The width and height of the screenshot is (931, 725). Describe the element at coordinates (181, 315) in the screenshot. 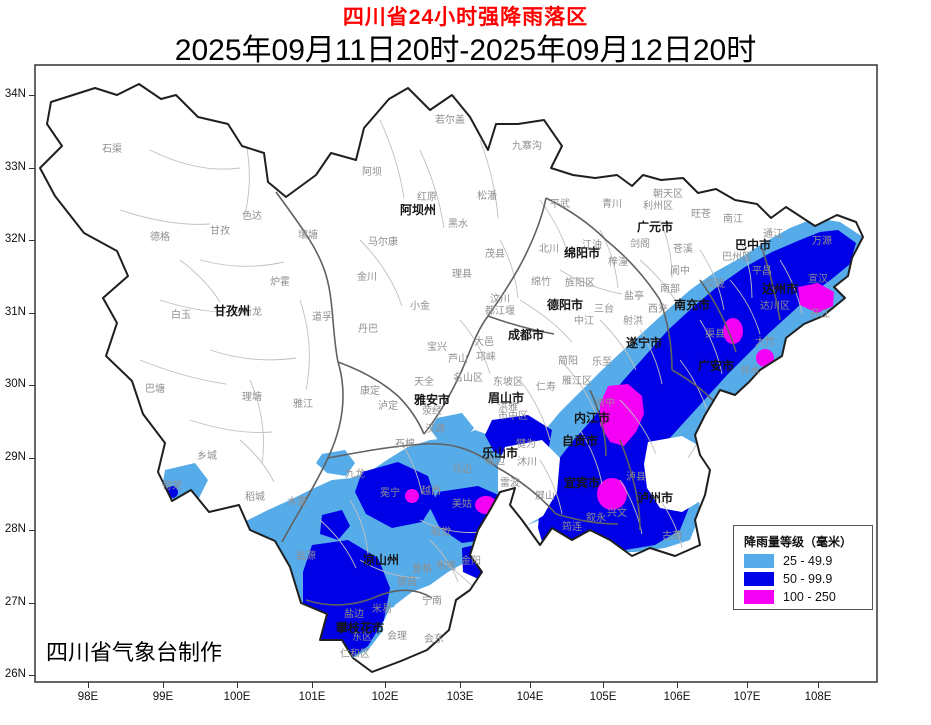

I see `county-label: 白玉` at that location.